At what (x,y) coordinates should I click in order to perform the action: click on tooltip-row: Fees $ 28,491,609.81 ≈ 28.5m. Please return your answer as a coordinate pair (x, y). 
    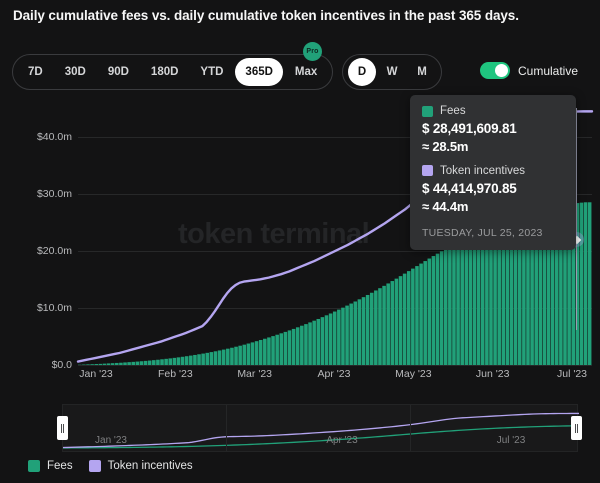
    Looking at the image, I should click on (493, 130).